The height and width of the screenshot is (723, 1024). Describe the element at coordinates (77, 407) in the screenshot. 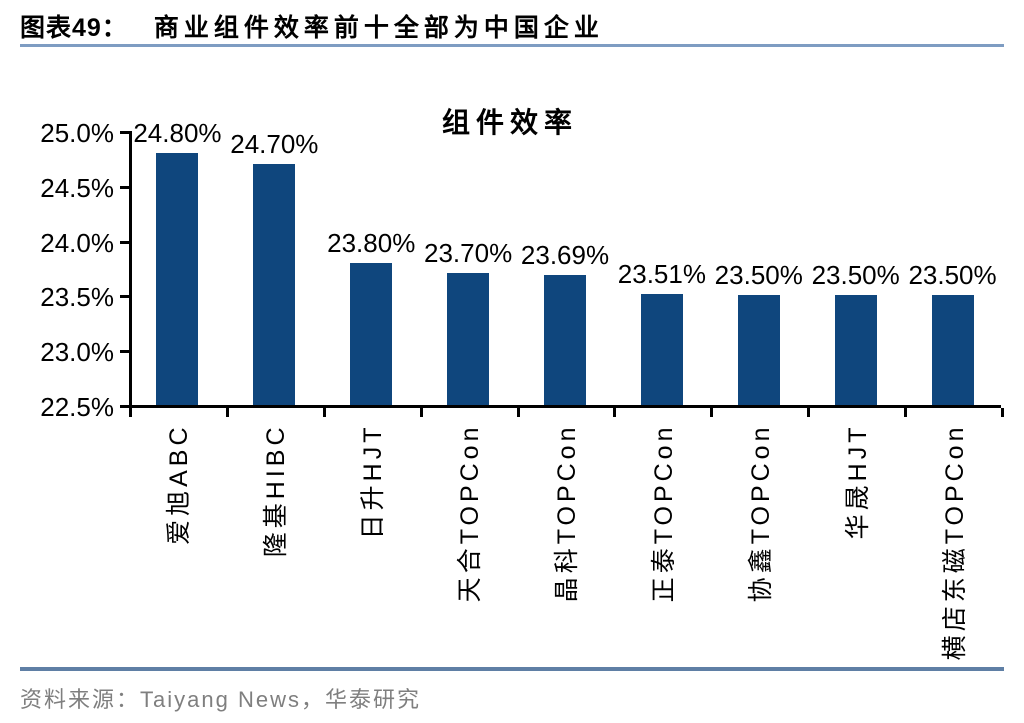

I see `y-axis-tick-label: 22.5%` at that location.